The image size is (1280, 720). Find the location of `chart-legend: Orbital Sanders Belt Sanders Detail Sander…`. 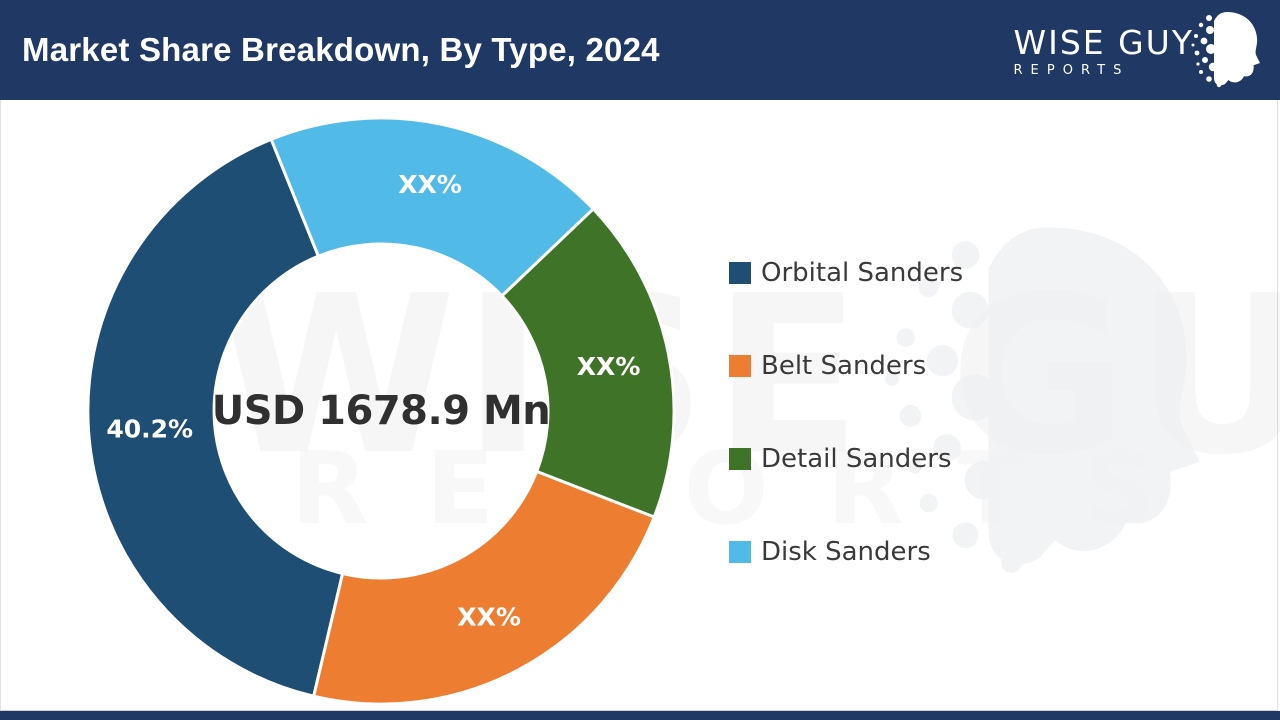

chart-legend: Orbital Sanders Belt Sanders Detail Sander… is located at coordinates (846, 412).